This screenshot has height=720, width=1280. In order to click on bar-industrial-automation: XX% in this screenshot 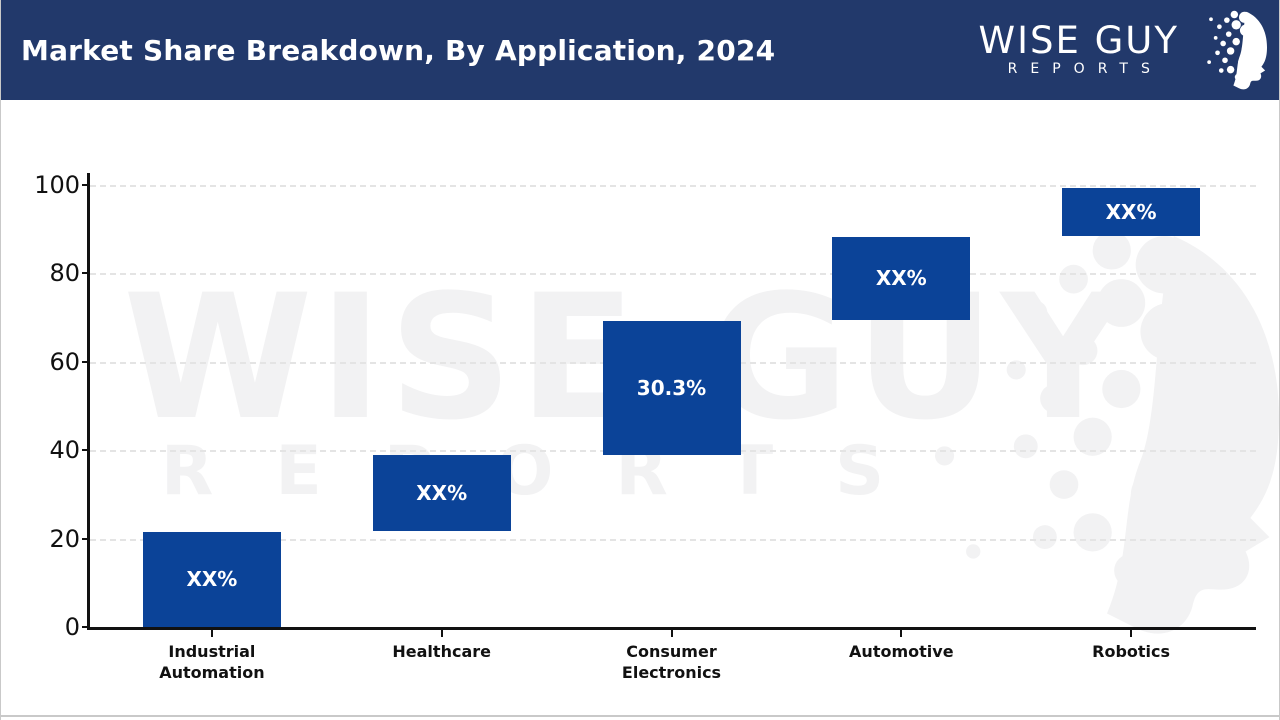, I will do `click(211, 579)`.